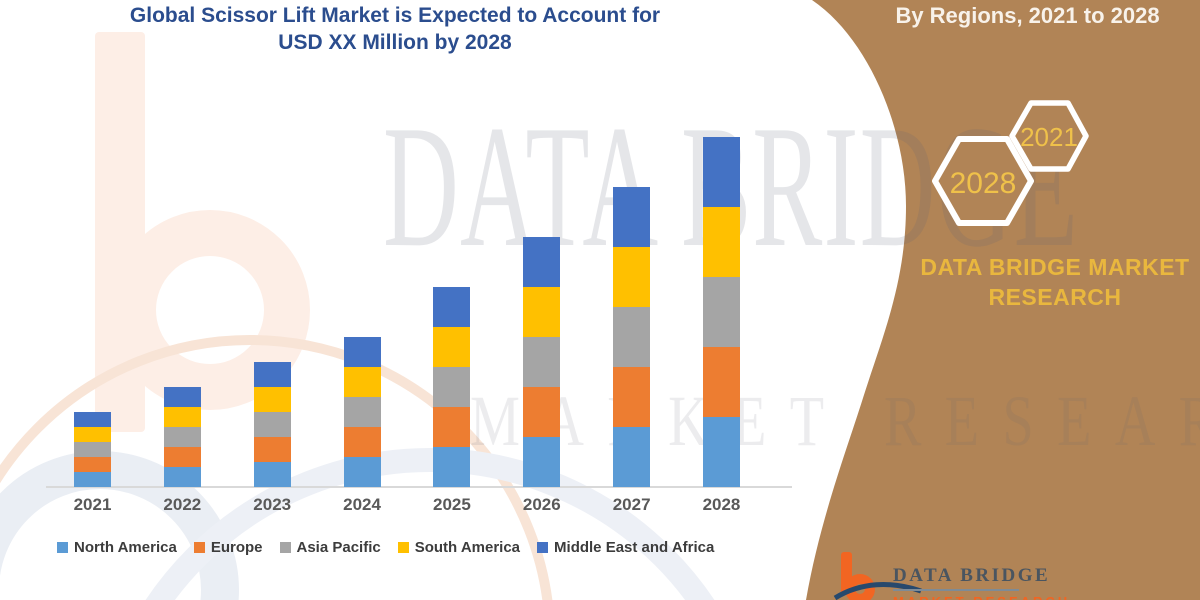  What do you see at coordinates (362, 382) in the screenshot?
I see `bar-segment-south-america-2024` at bounding box center [362, 382].